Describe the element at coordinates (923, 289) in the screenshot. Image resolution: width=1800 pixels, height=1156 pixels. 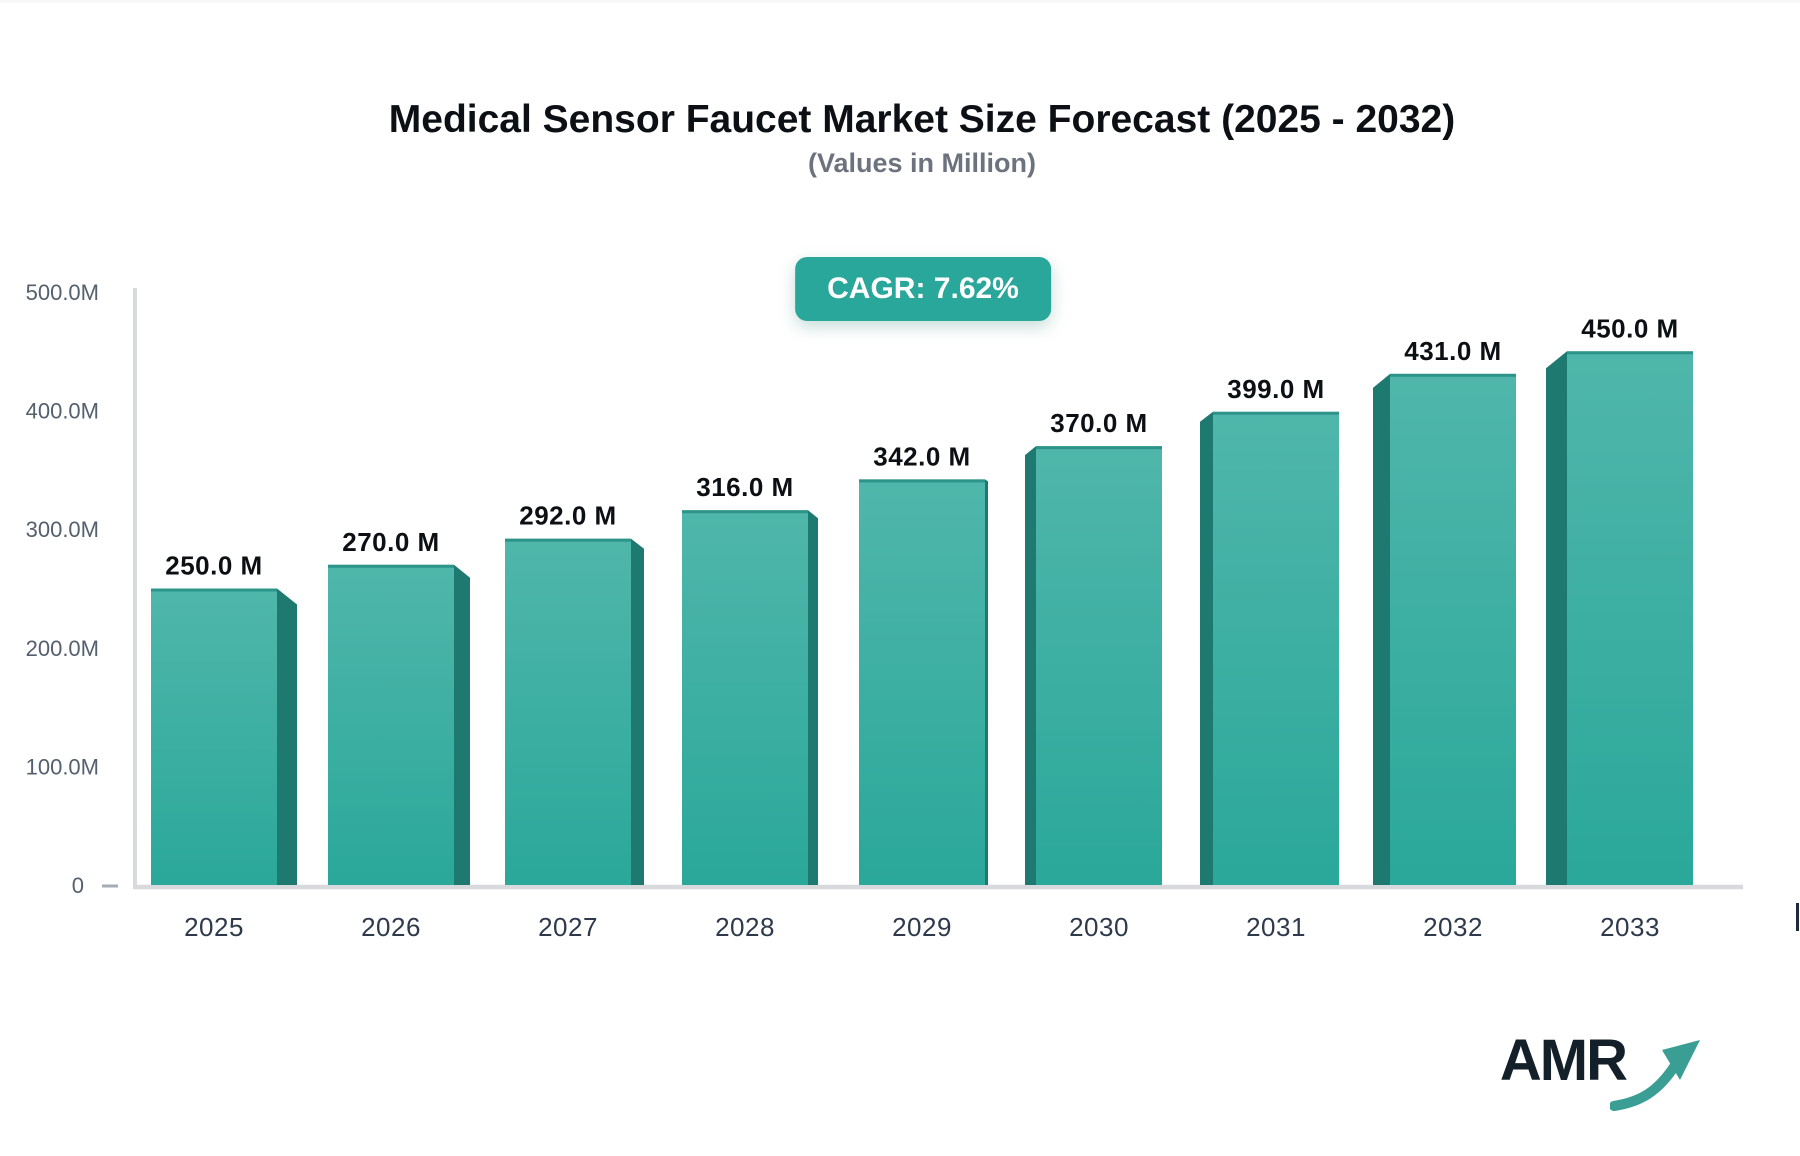
I see `cagr-badge: CAGR: 7.62%` at that location.